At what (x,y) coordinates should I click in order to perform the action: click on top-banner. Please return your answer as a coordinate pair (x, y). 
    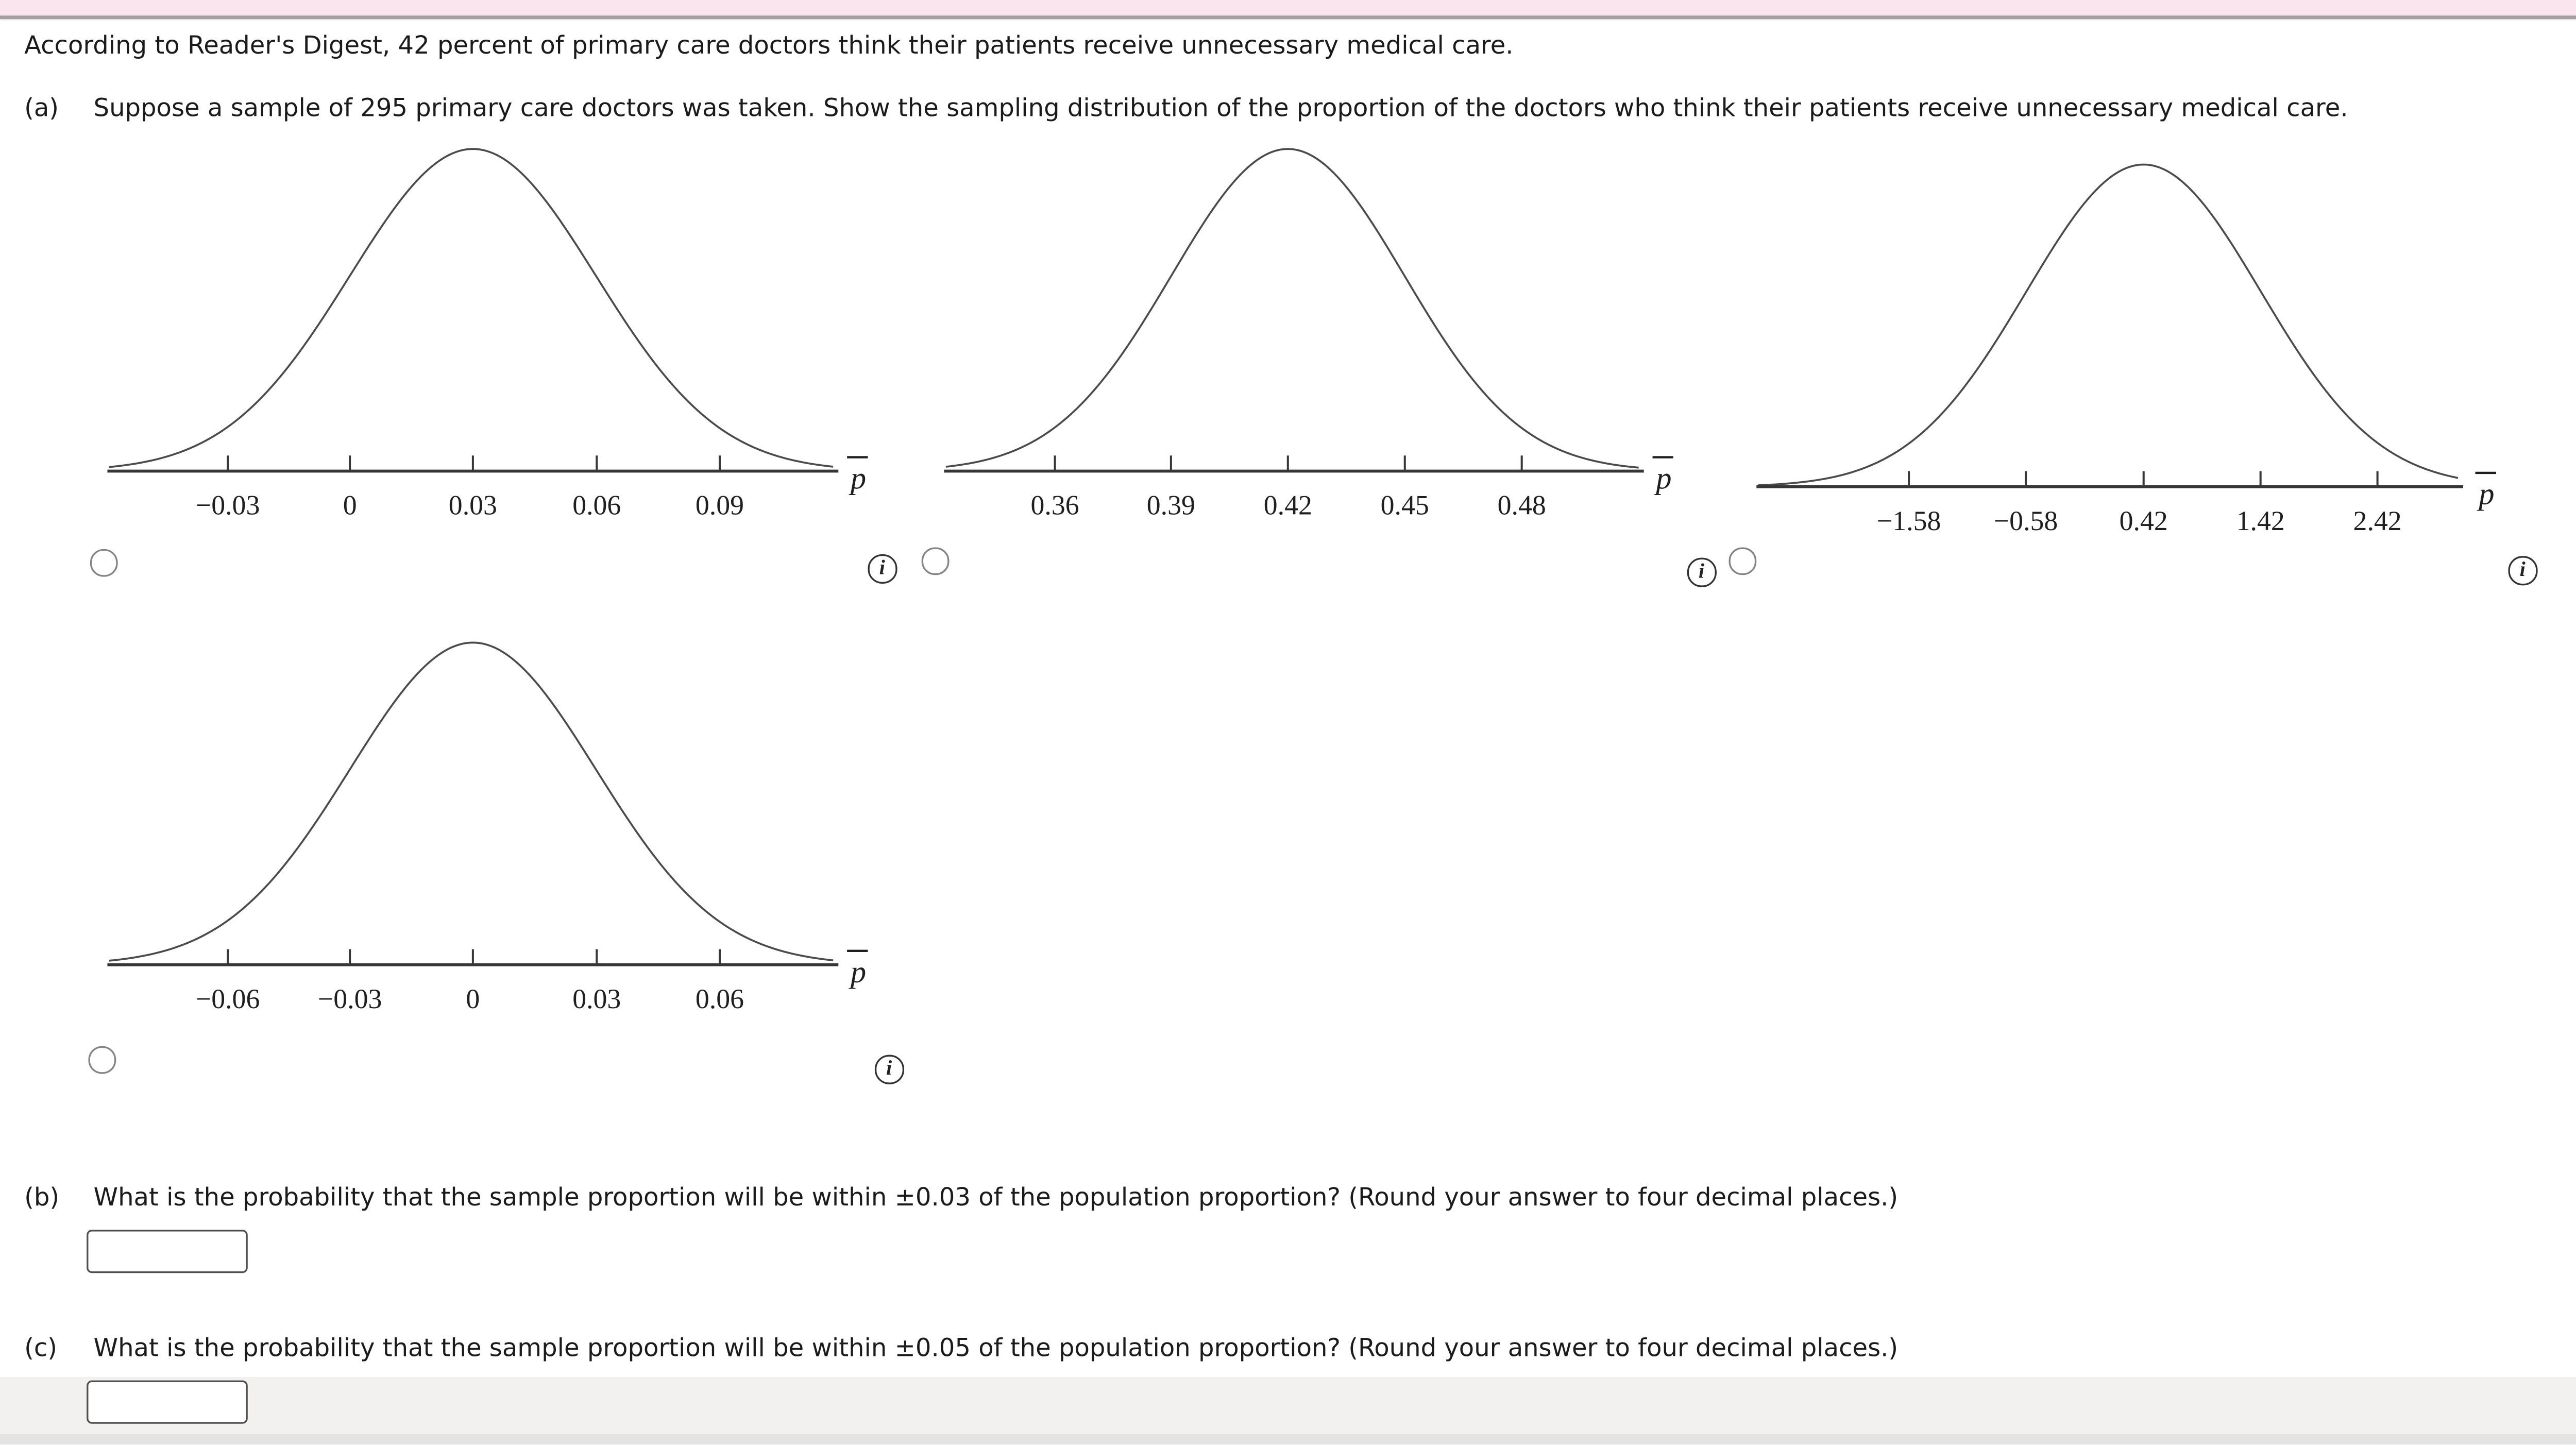
    Looking at the image, I should click on (1288, 6).